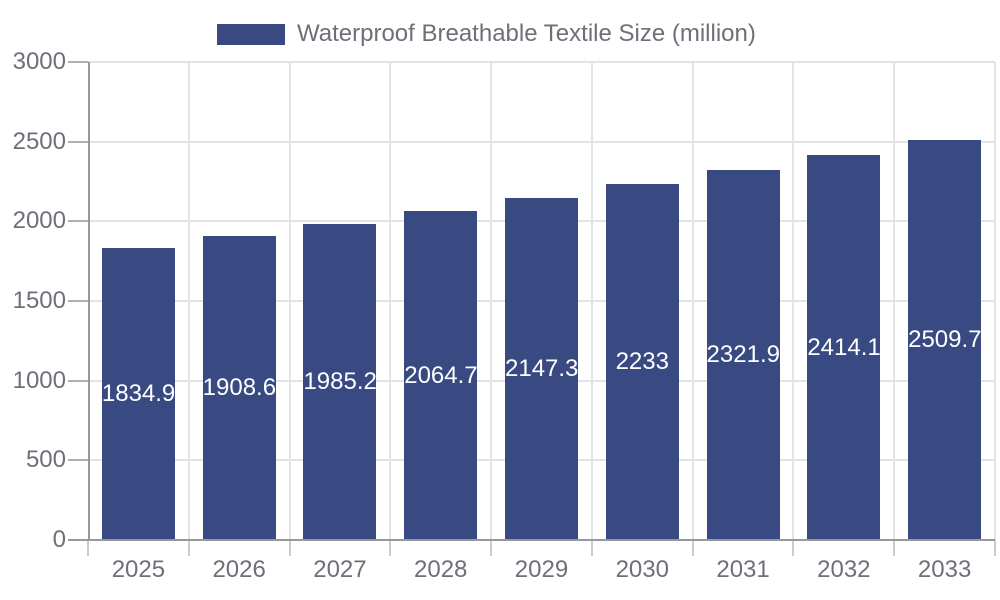 Image resolution: width=1000 pixels, height=600 pixels. What do you see at coordinates (531, 540) in the screenshot?
I see `x-axis-line` at bounding box center [531, 540].